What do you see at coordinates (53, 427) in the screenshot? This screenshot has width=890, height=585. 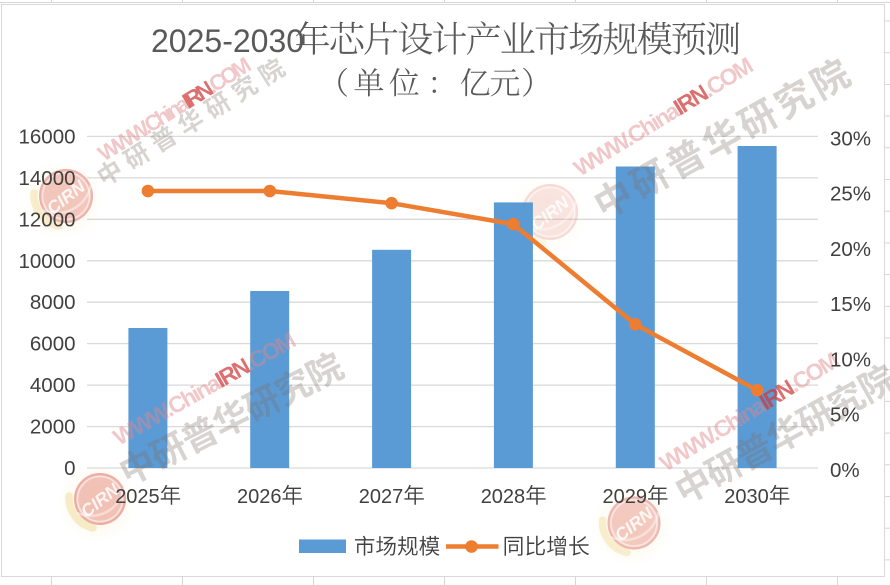 I see `svg-text: 2000` at bounding box center [53, 427].